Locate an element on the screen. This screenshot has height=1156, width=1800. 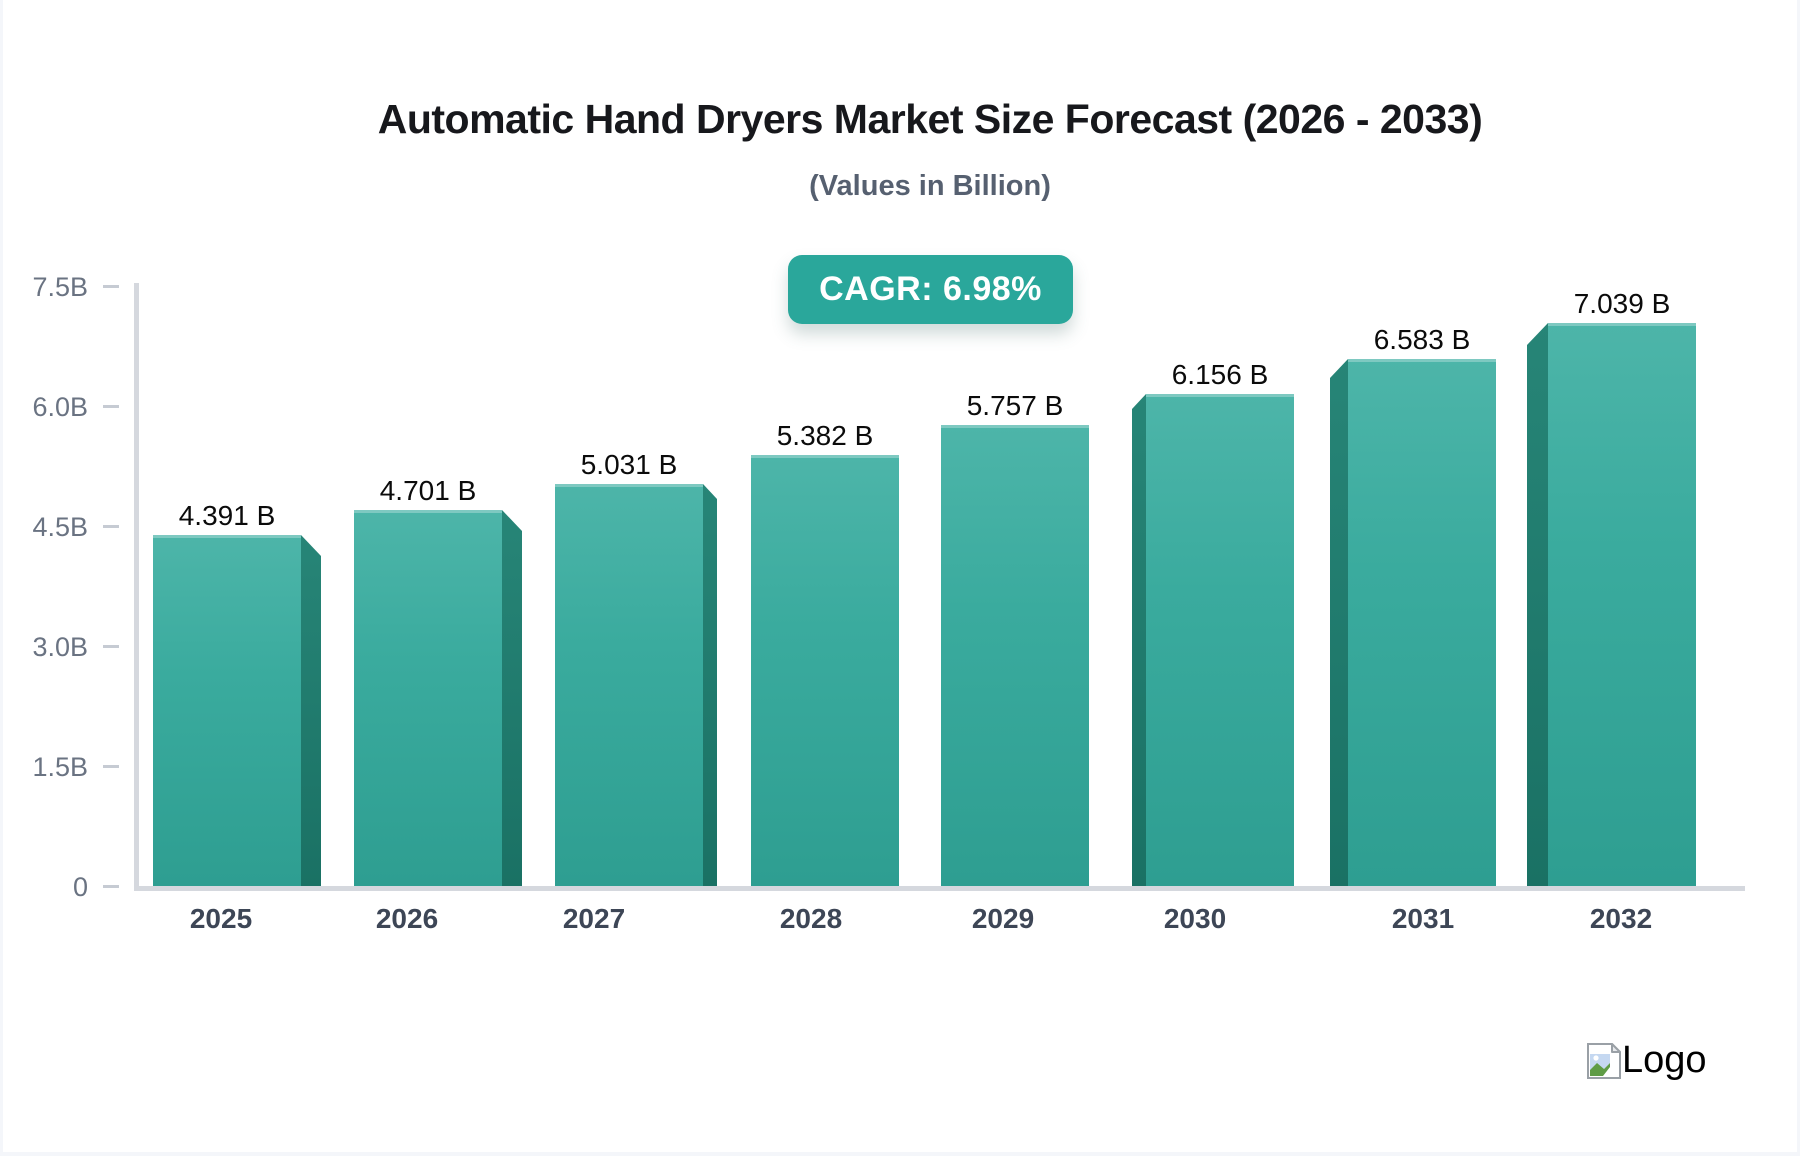
bar-3d-side-2031 is located at coordinates (1339, 622).